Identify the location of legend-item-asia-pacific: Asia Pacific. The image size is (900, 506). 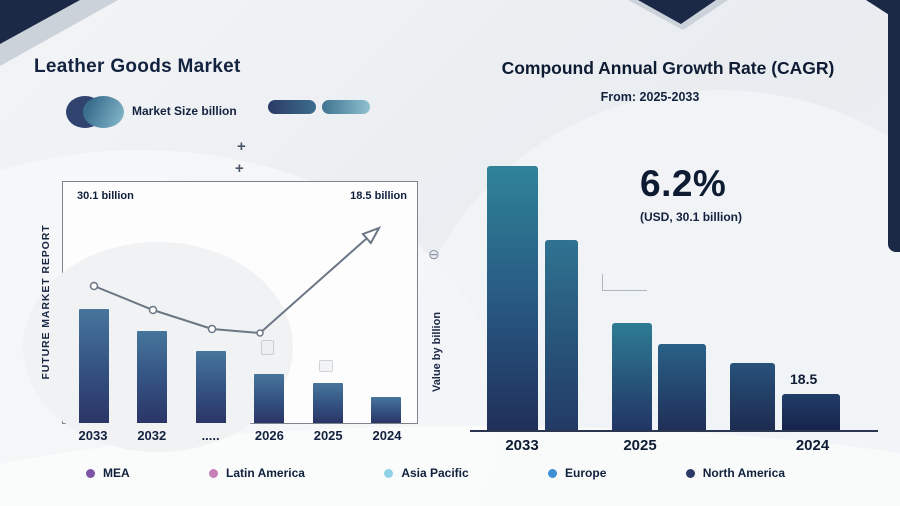
(426, 473).